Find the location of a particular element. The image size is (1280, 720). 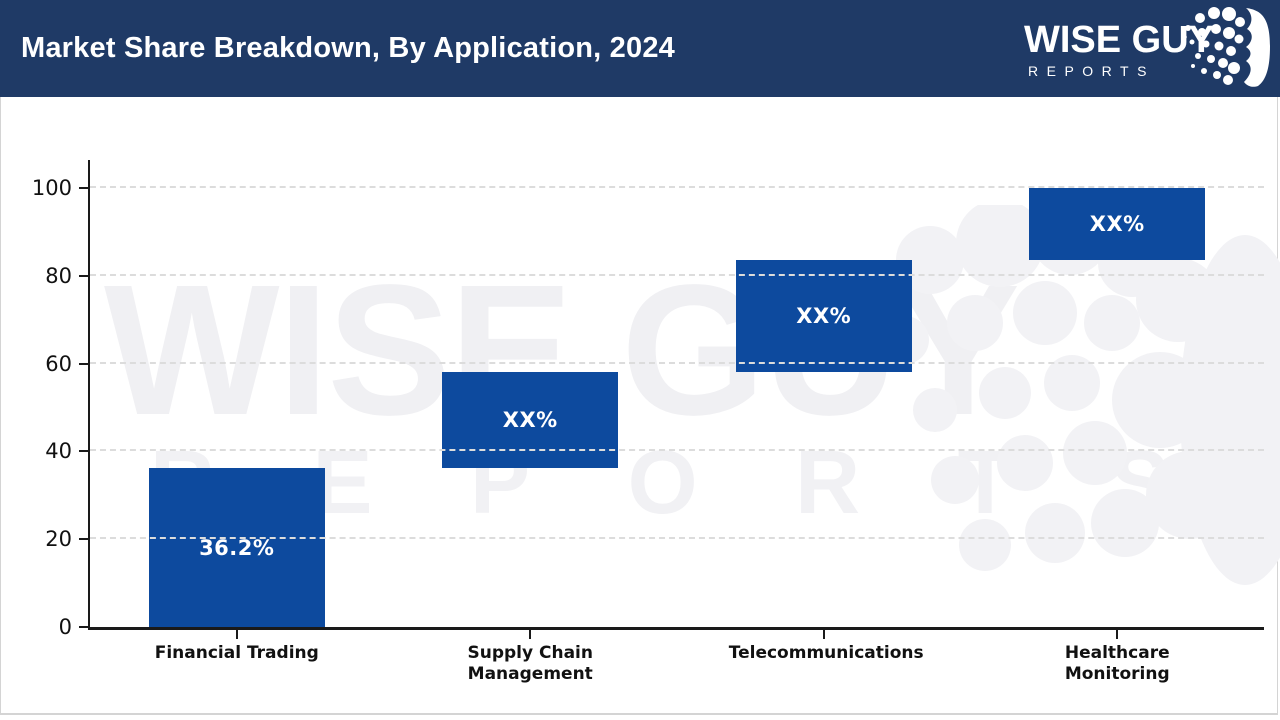

wise-guy-logo: WISE GUY REPORTS is located at coordinates (1147, 49).